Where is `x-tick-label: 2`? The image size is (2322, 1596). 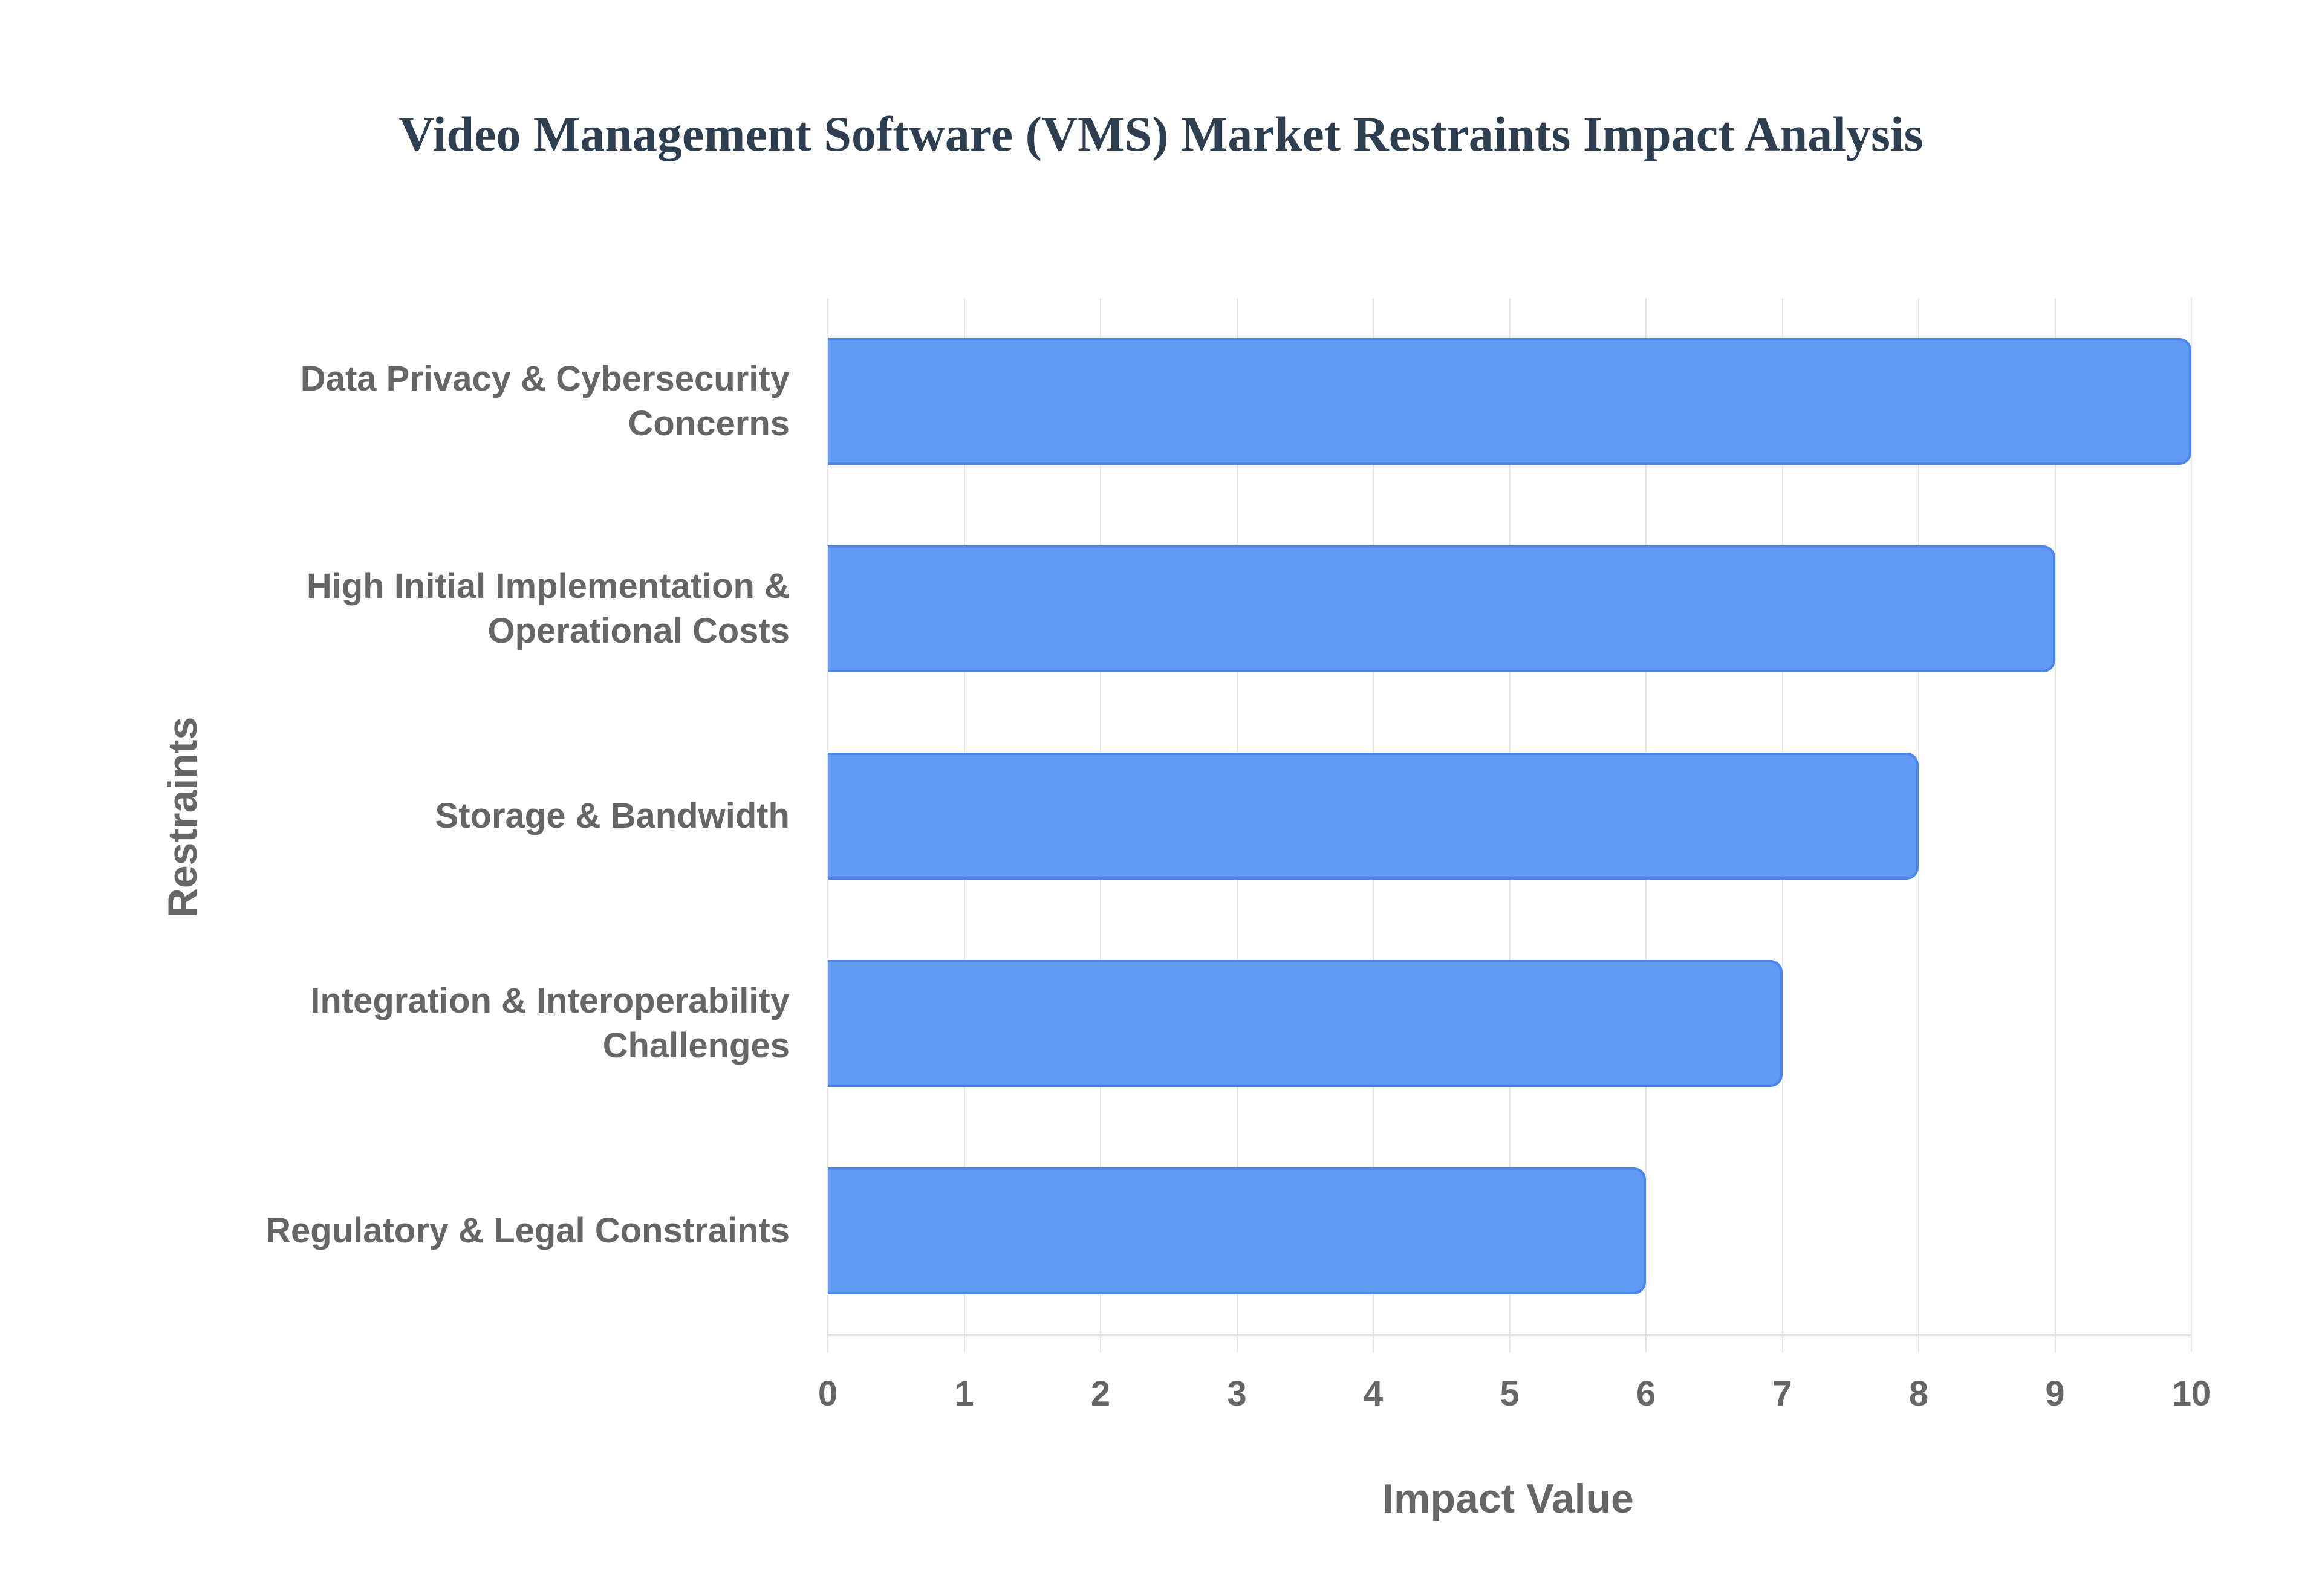 x-tick-label: 2 is located at coordinates (1100, 1393).